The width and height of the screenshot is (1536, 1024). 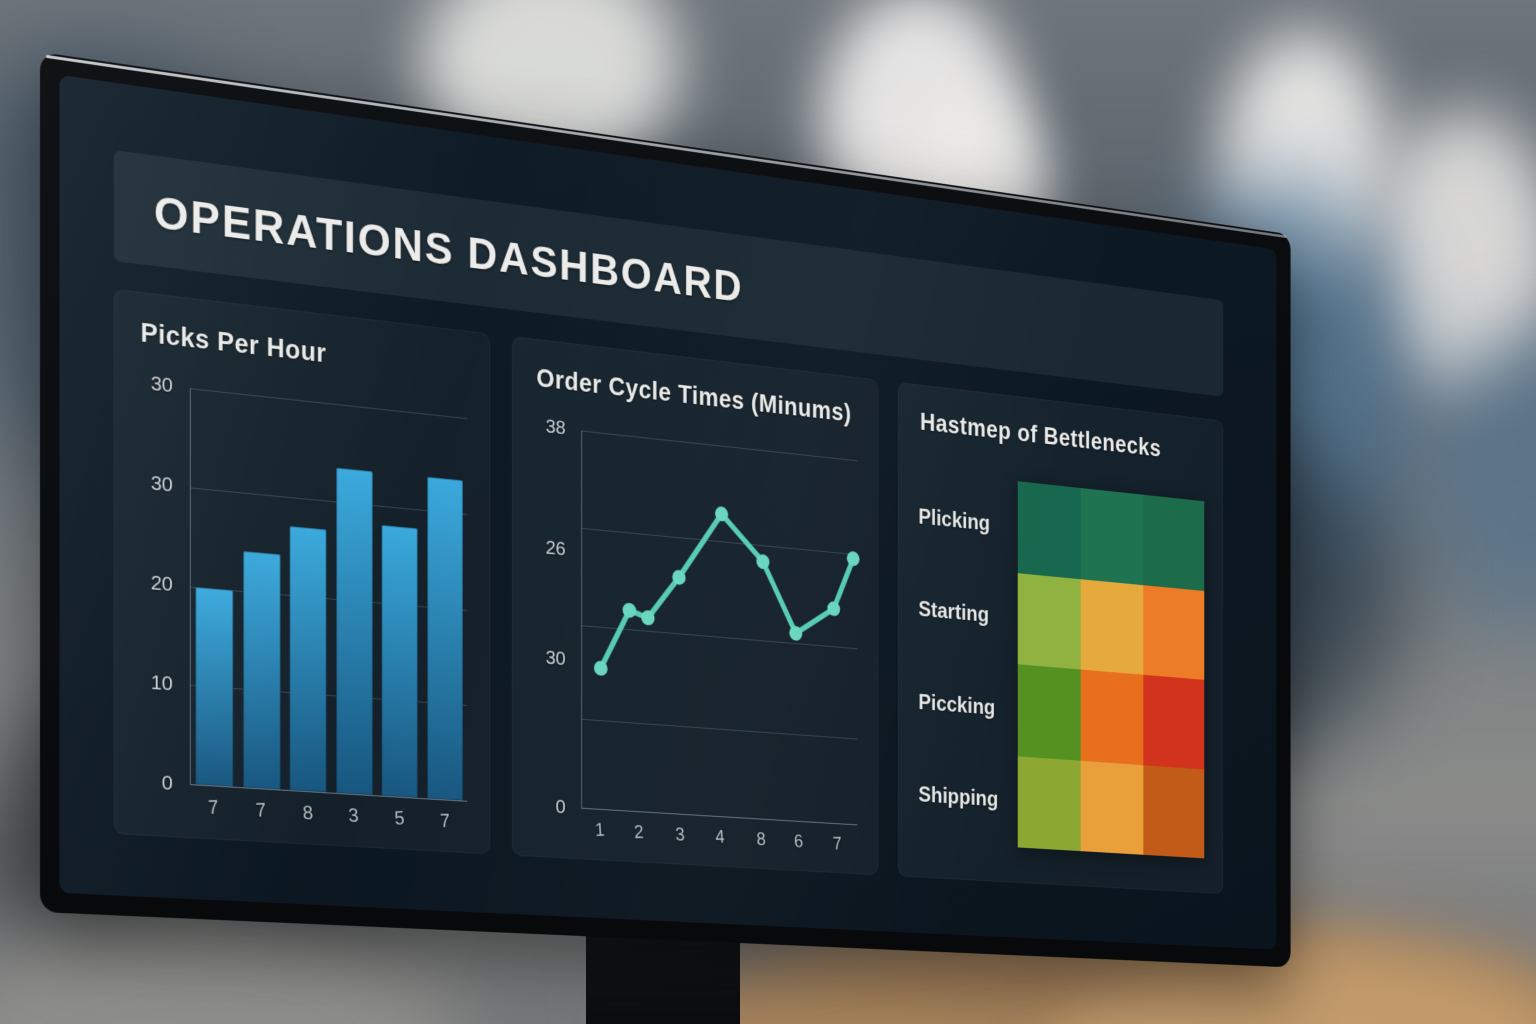 I want to click on bar-chart: 30 30 20 10 0 7 7 8 3 5 7, so click(x=305, y=603).